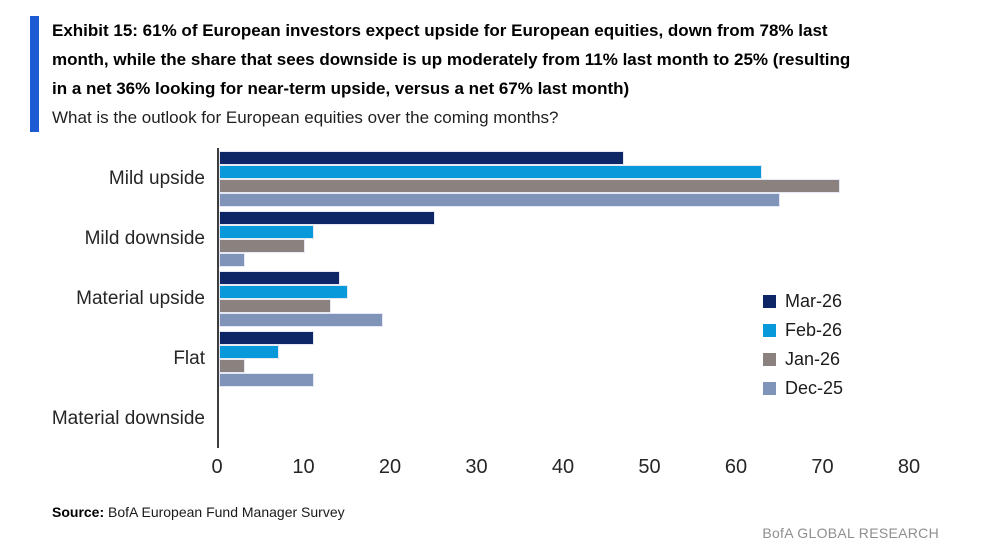  Describe the element at coordinates (275, 306) in the screenshot. I see `bar-jan-26-material-upside` at that location.